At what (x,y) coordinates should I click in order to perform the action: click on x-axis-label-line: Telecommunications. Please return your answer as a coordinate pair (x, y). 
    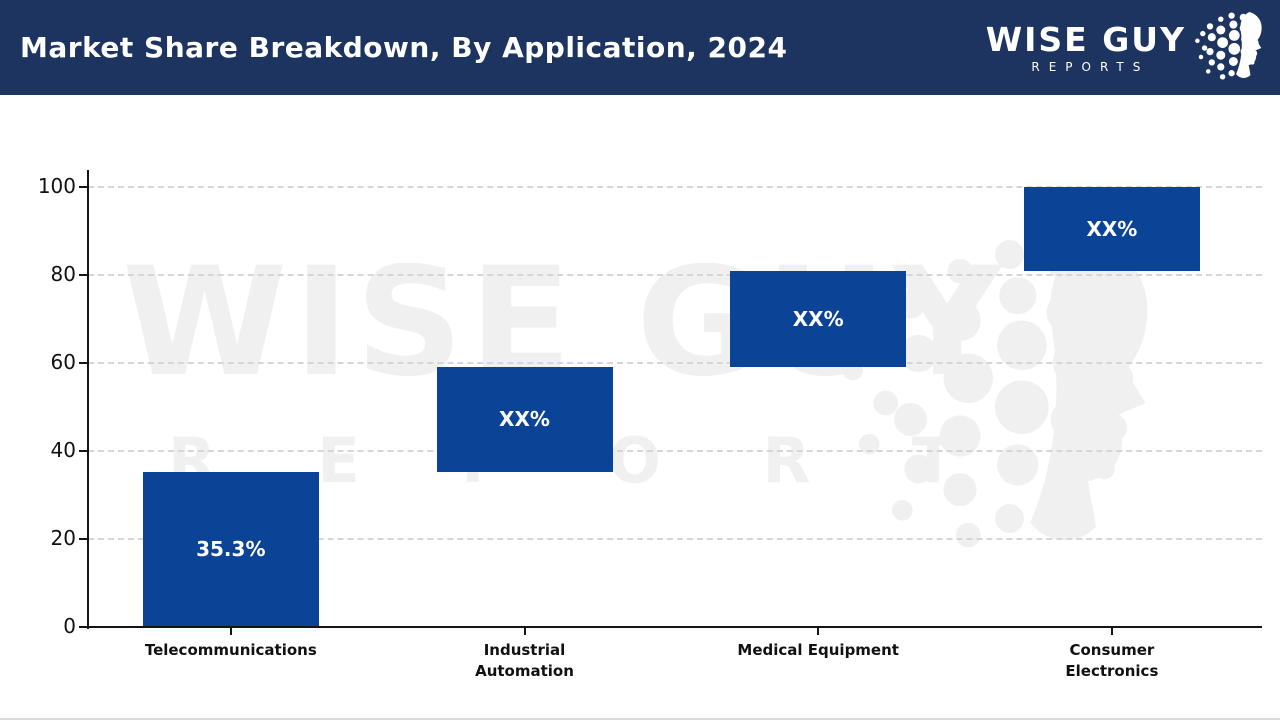
    Looking at the image, I should click on (230, 650).